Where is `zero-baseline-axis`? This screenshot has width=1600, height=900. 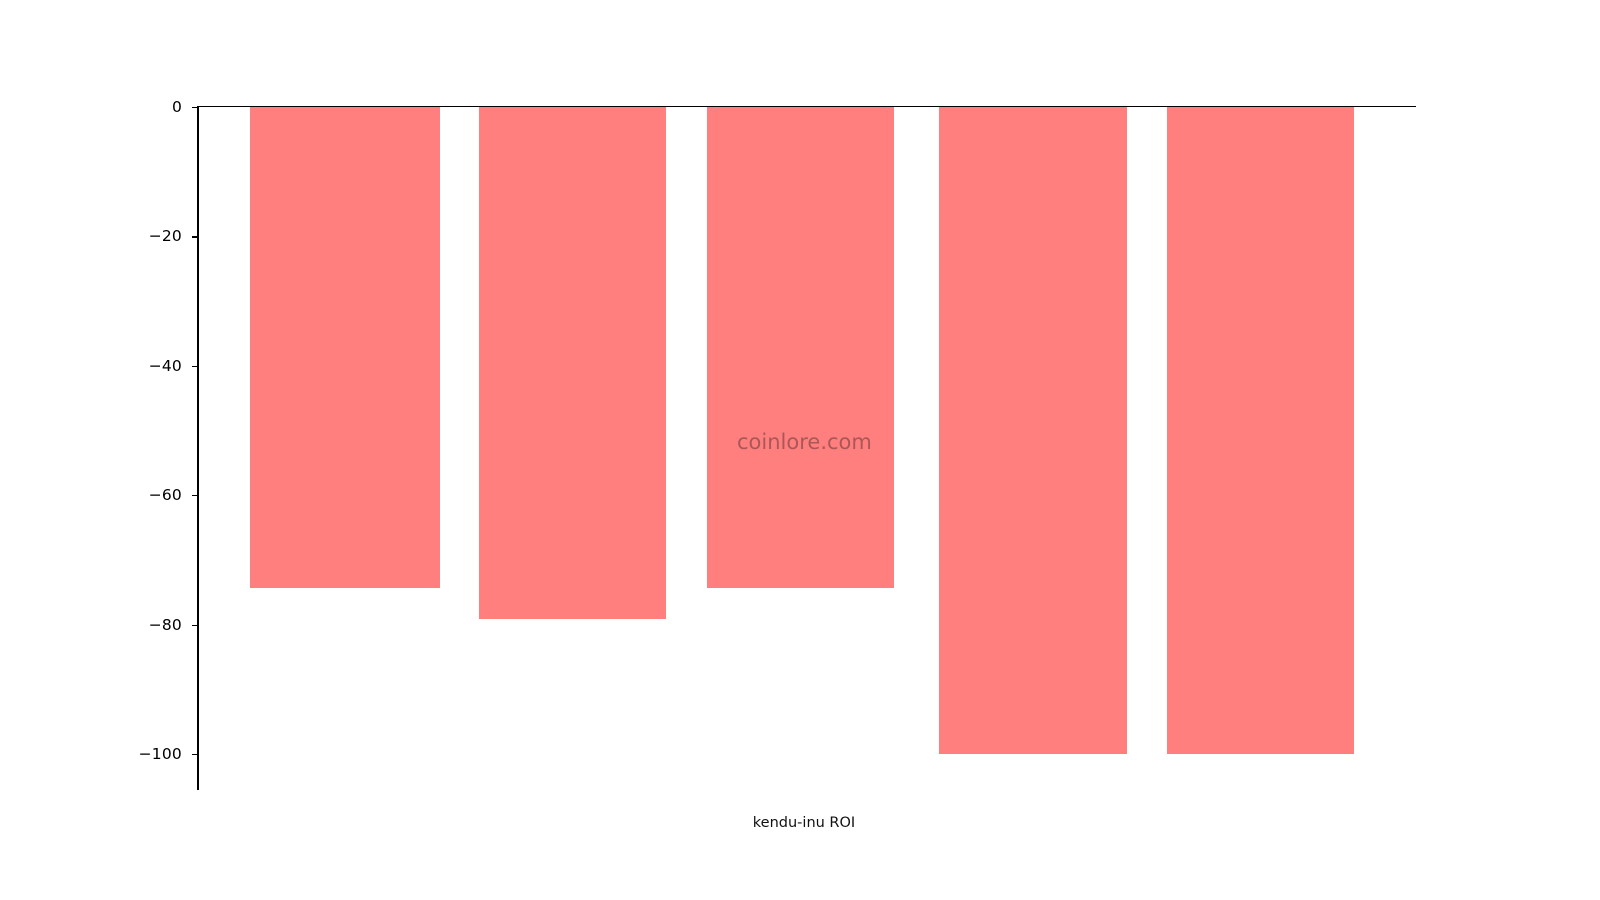 zero-baseline-axis is located at coordinates (807, 107).